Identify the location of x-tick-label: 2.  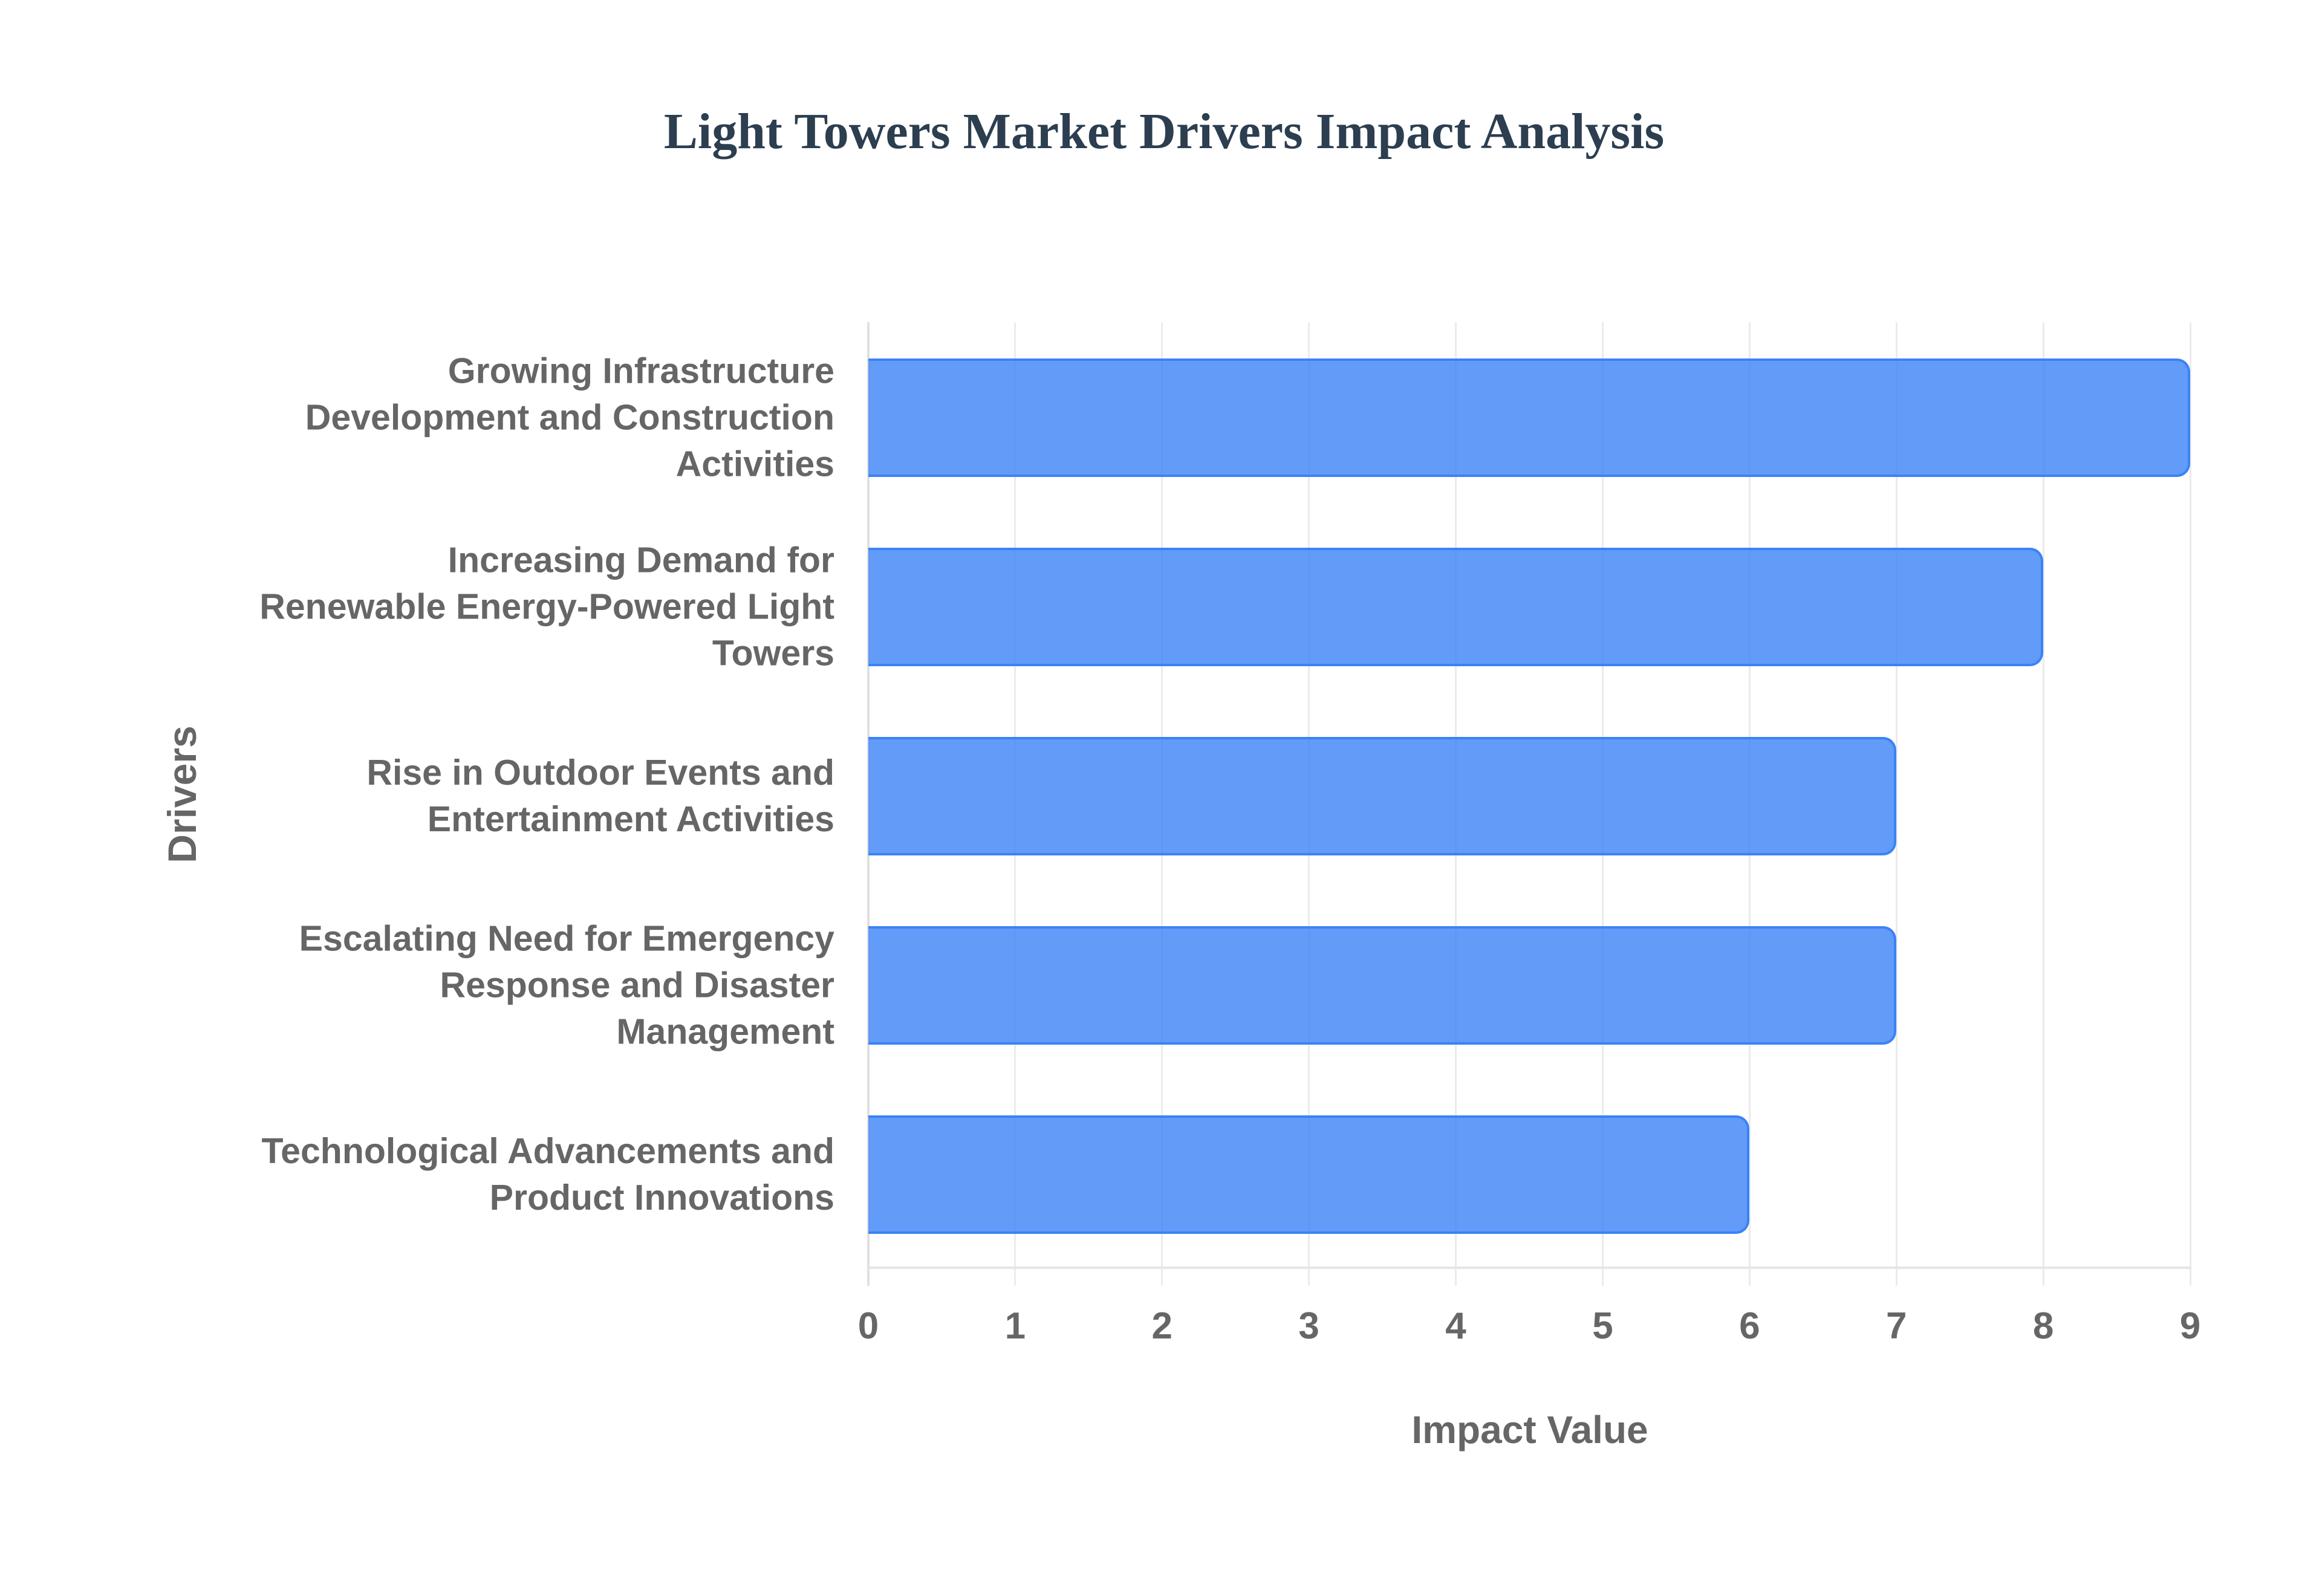
(1161, 1326).